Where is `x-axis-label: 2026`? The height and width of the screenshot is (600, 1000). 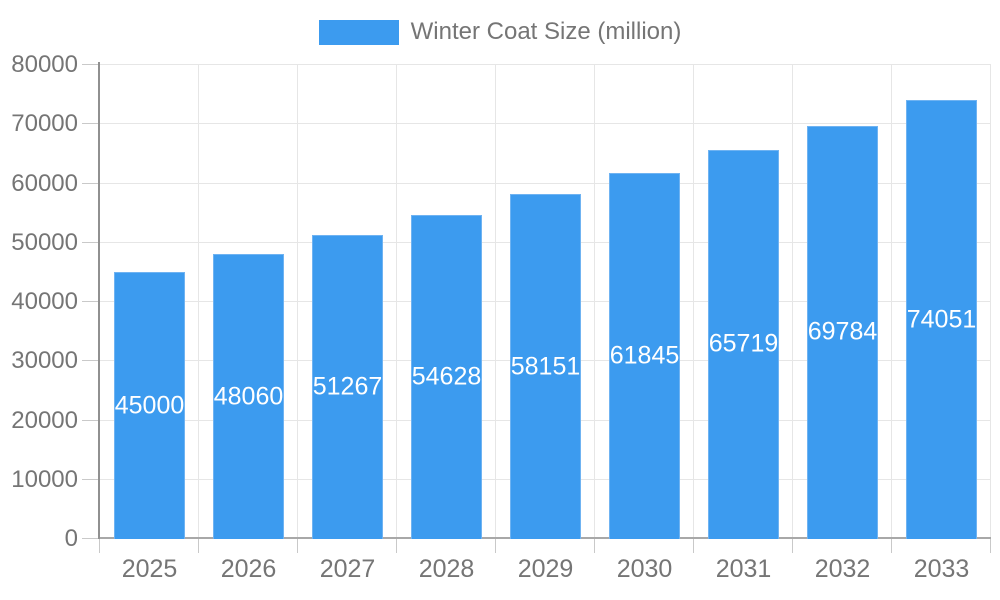
x-axis-label: 2026 is located at coordinates (248, 569).